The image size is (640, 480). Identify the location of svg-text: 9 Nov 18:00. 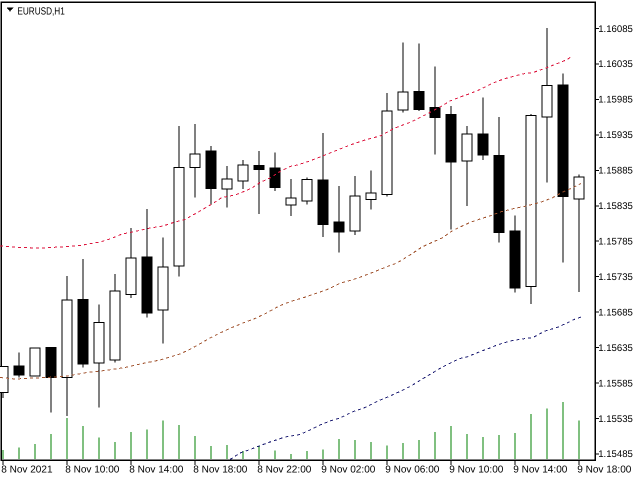
(604, 469).